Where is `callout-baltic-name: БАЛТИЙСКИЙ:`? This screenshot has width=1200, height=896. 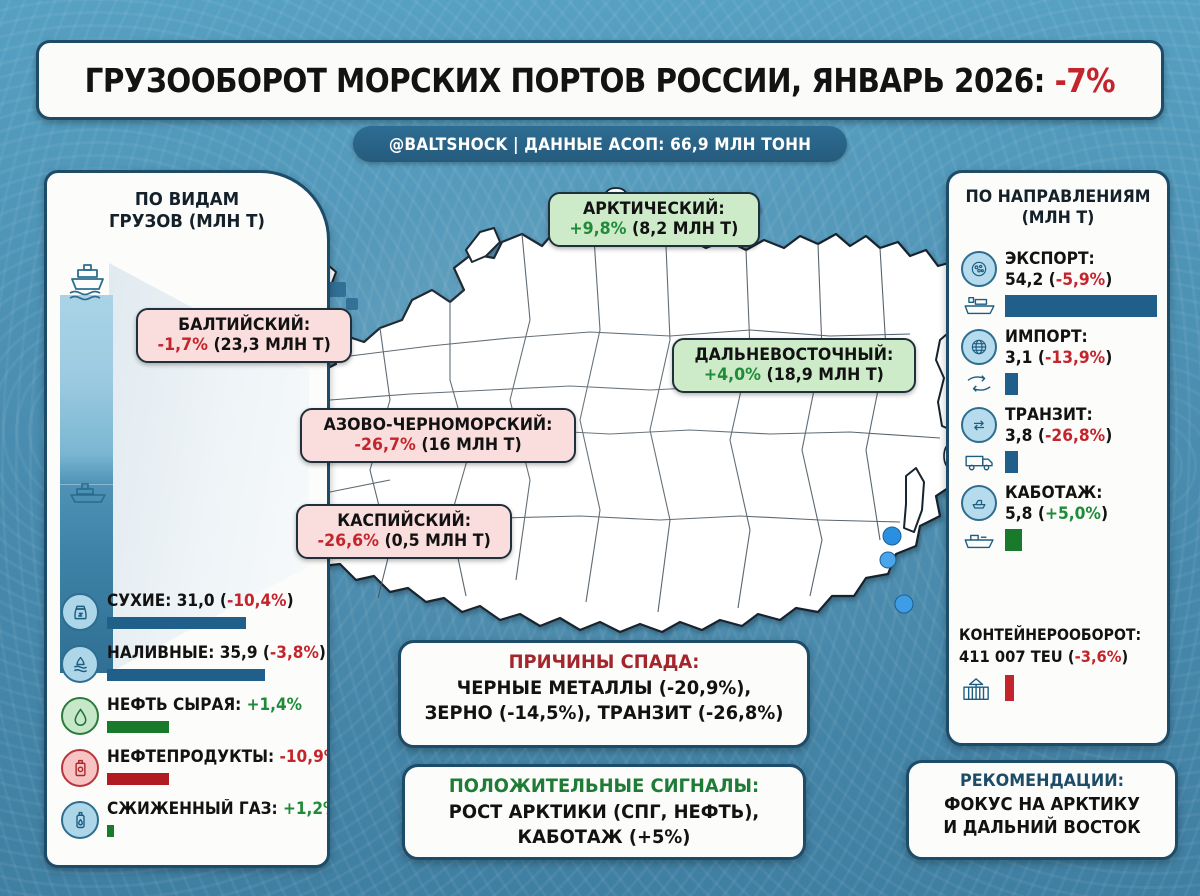
callout-baltic-name: БАЛТИЙСКИЙ: is located at coordinates (244, 325).